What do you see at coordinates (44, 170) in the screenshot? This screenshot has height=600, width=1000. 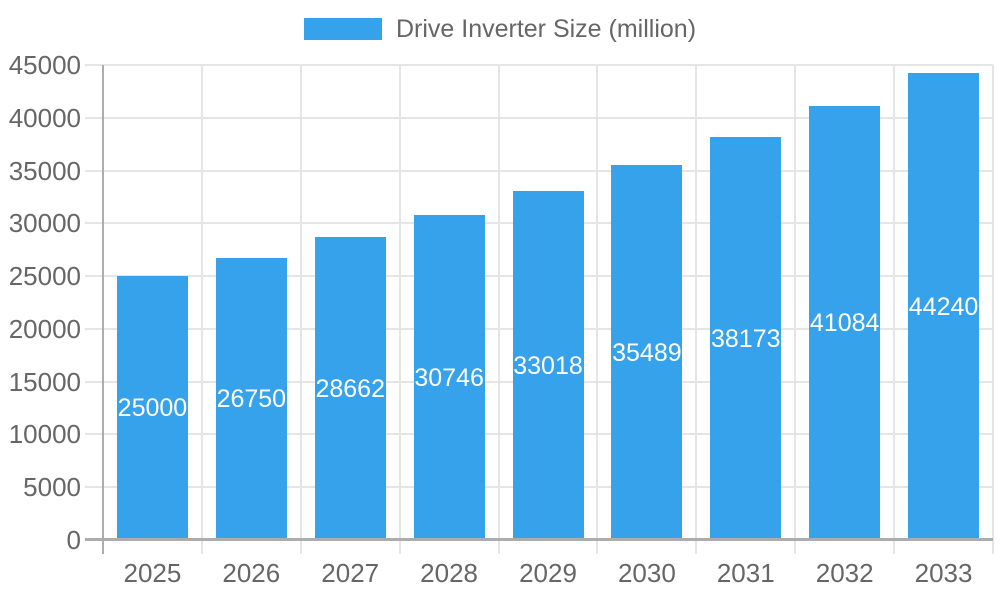 I see `y-tick-label: 35000` at bounding box center [44, 170].